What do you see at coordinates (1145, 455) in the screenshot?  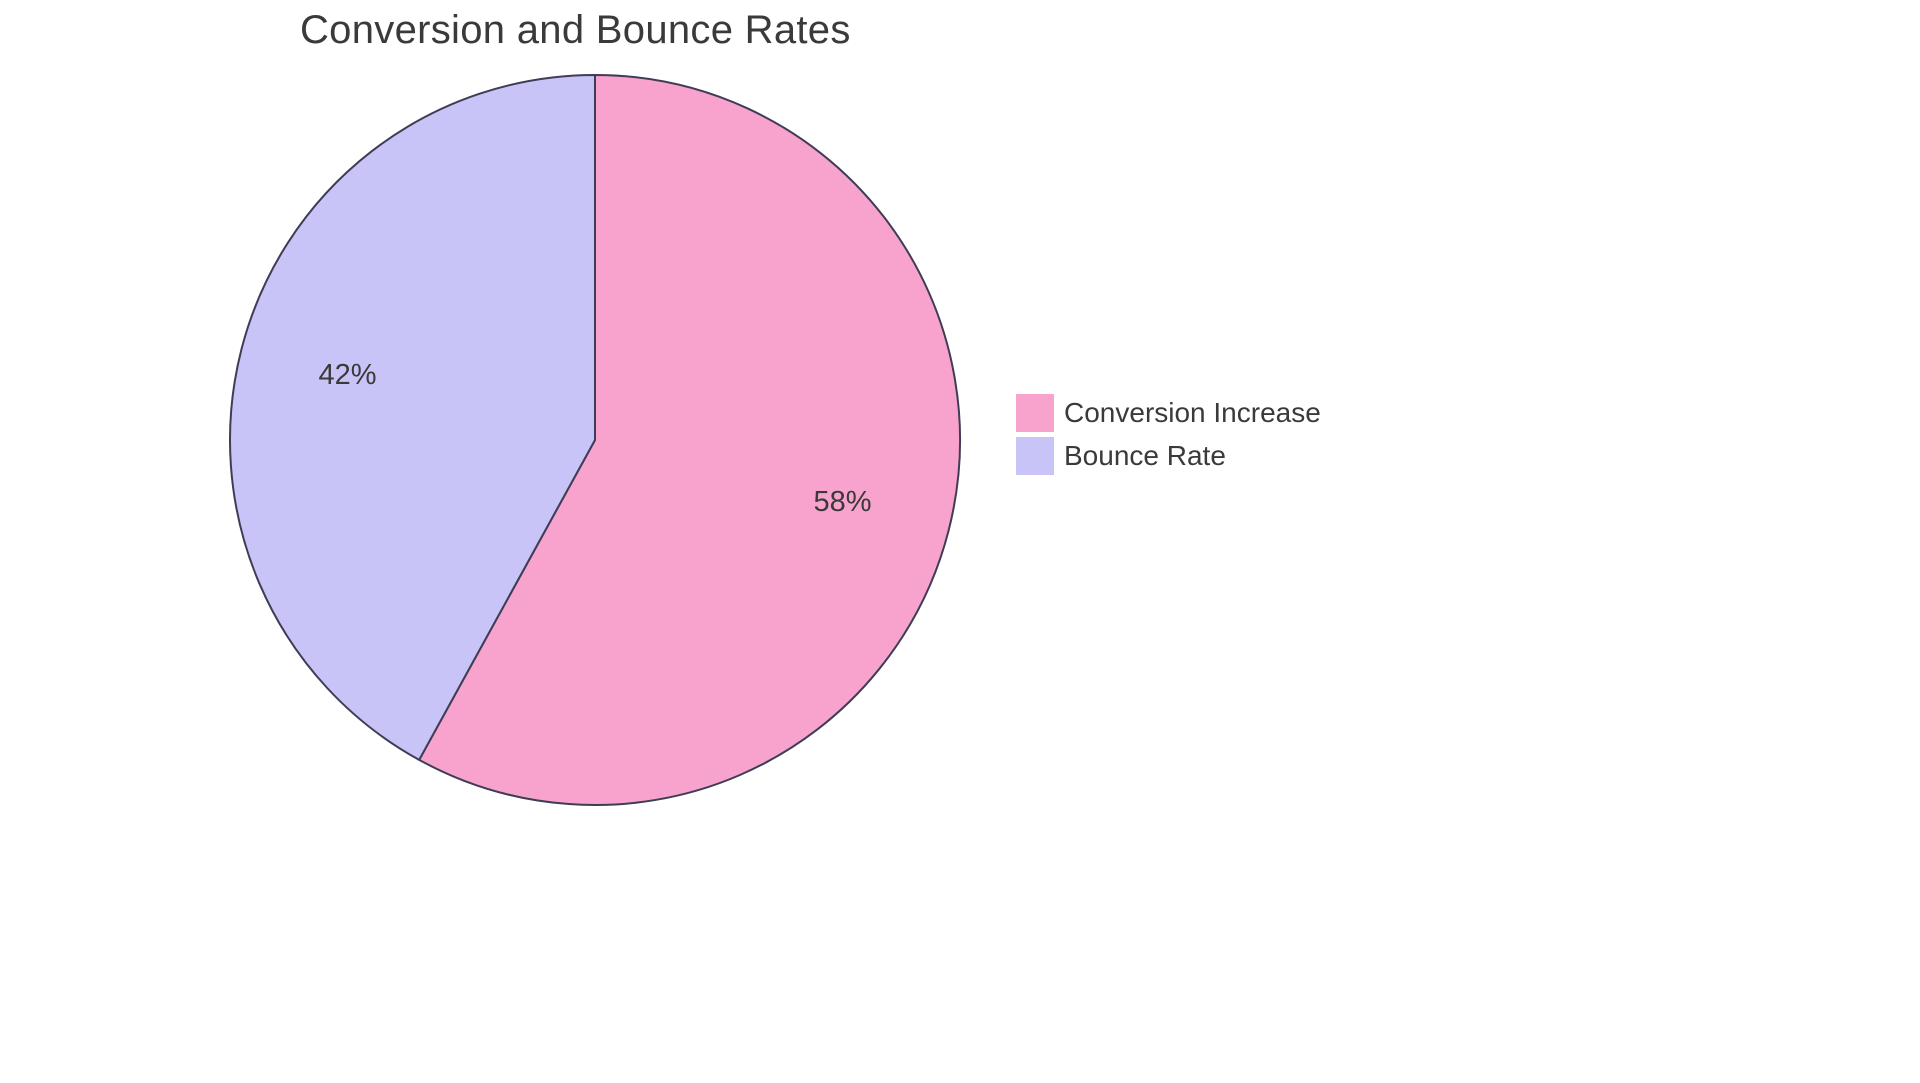 I see `legend-label-bounce-rate: Bounce Rate` at bounding box center [1145, 455].